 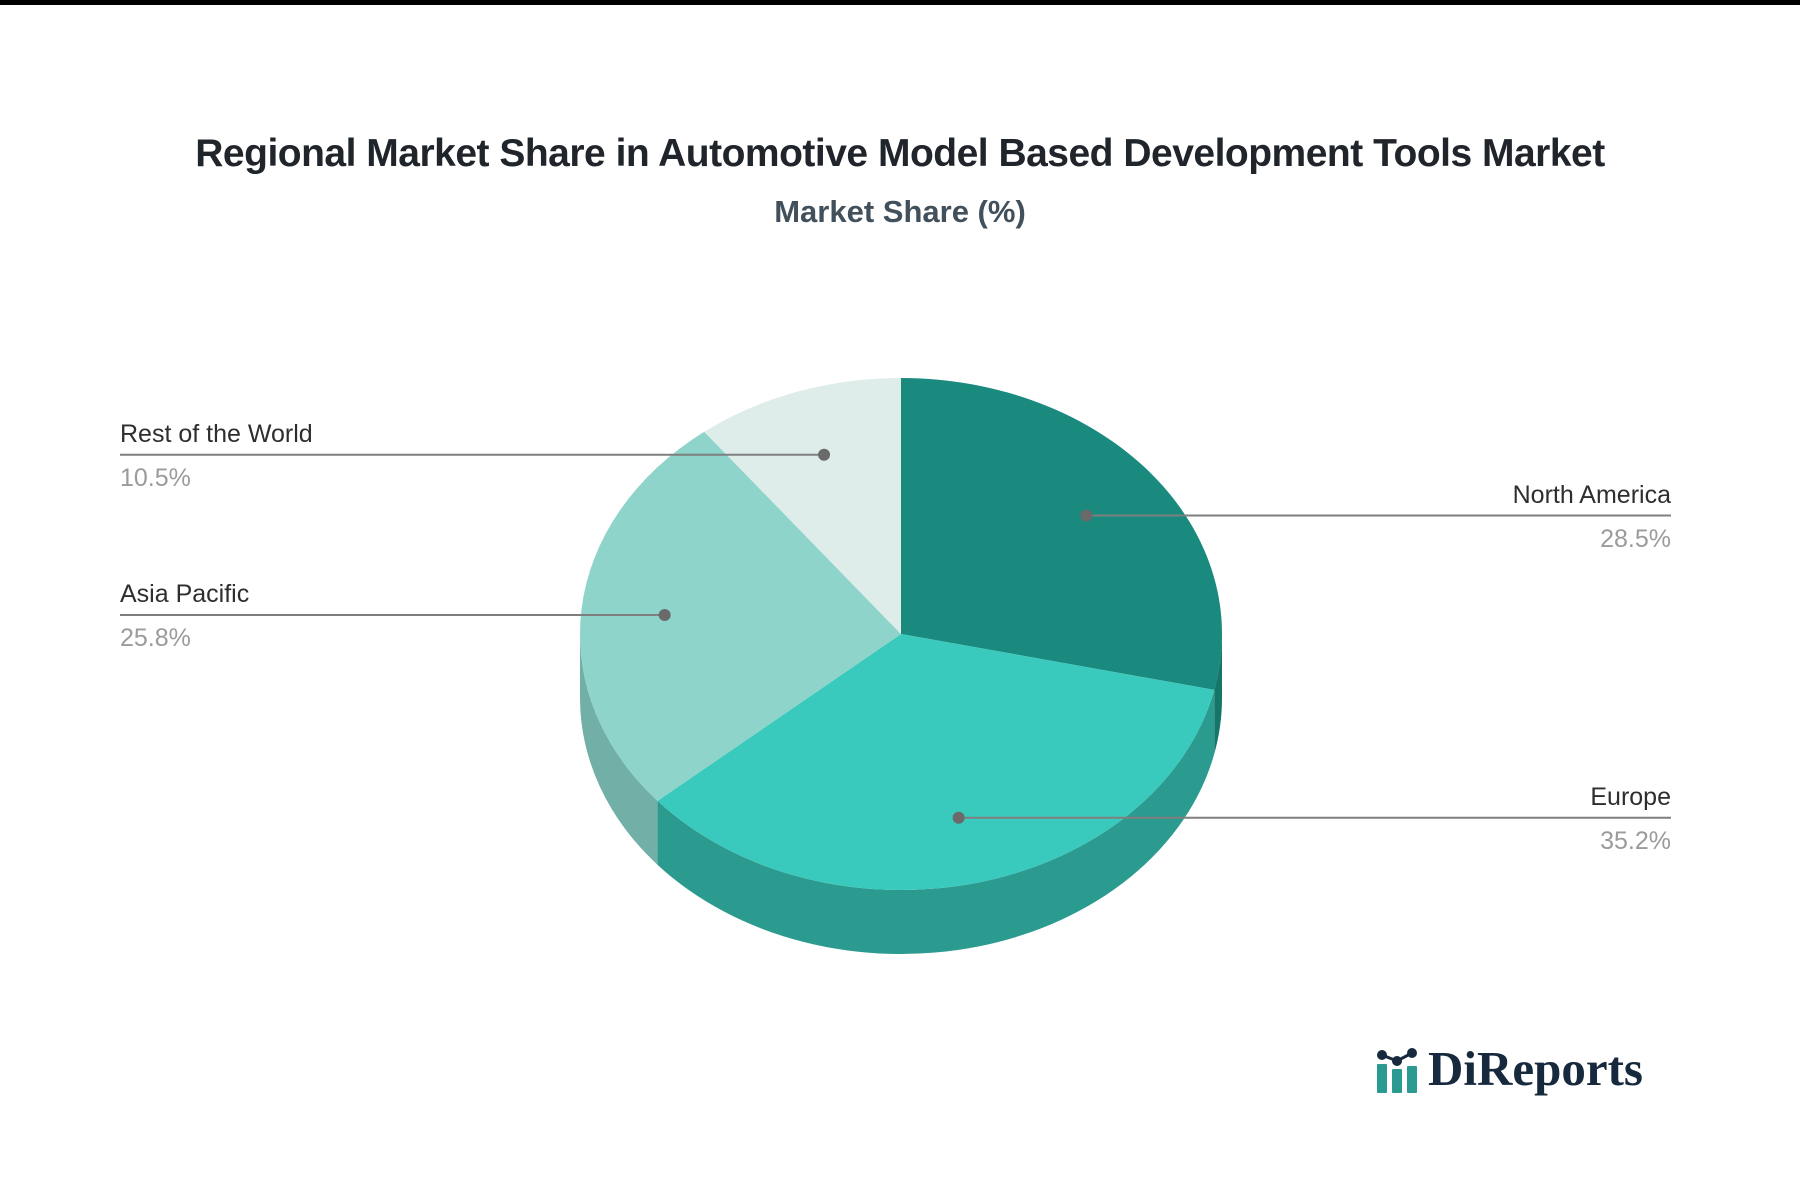 What do you see at coordinates (802, 506) in the screenshot?
I see `pie-slice-rest-of-the-world` at bounding box center [802, 506].